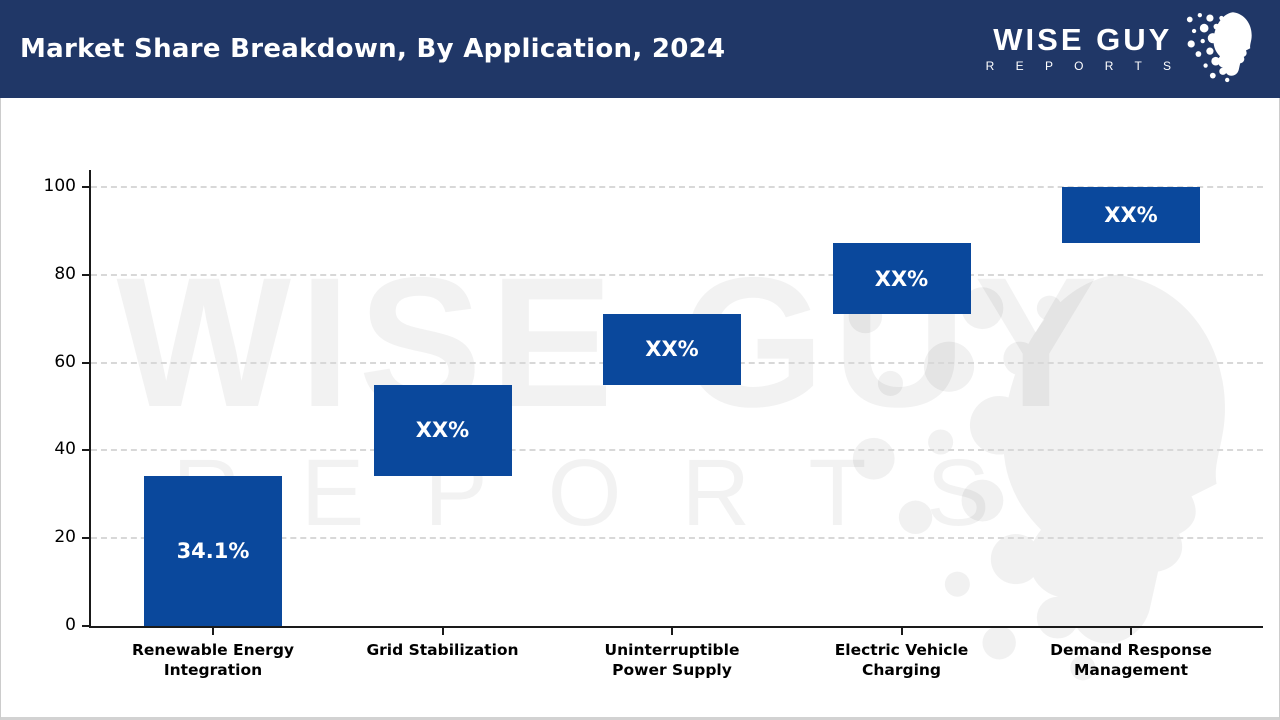 This screenshot has width=1280, height=720. Describe the element at coordinates (902, 660) in the screenshot. I see `x-category-label: Electric Vehicle Charging` at that location.